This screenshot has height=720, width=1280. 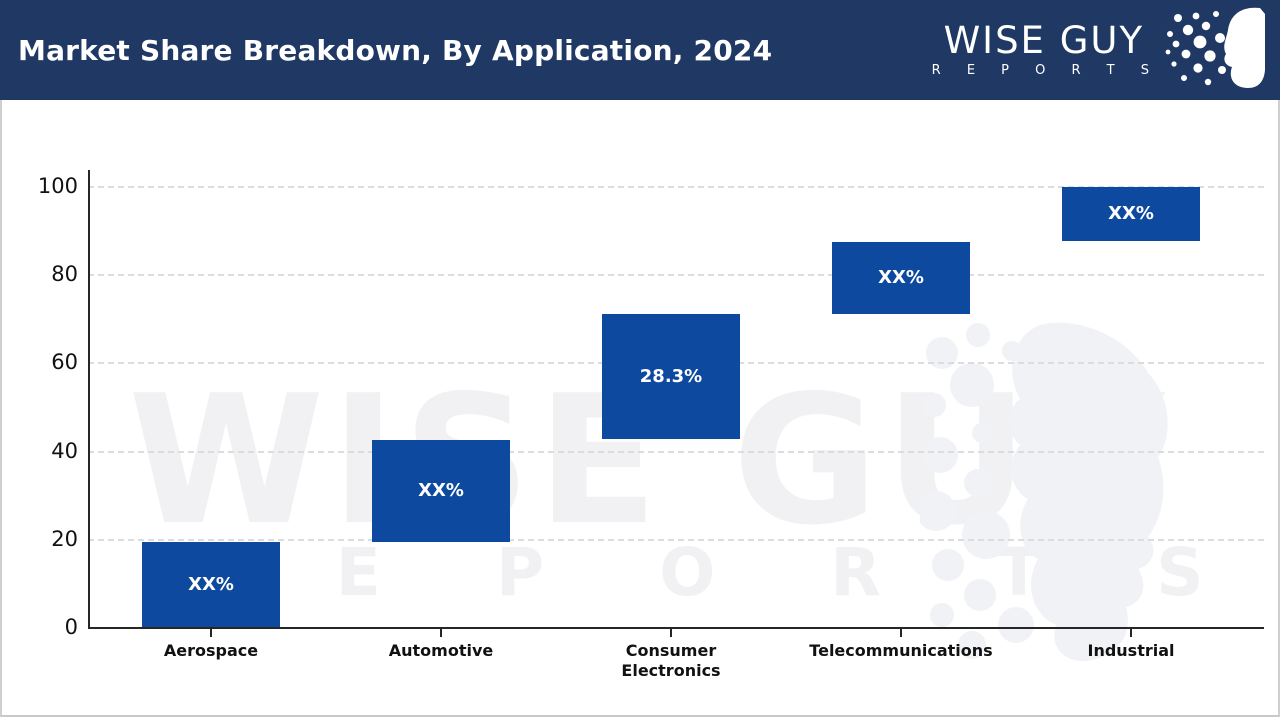 I want to click on bar-industrial: XX%, so click(x=1131, y=214).